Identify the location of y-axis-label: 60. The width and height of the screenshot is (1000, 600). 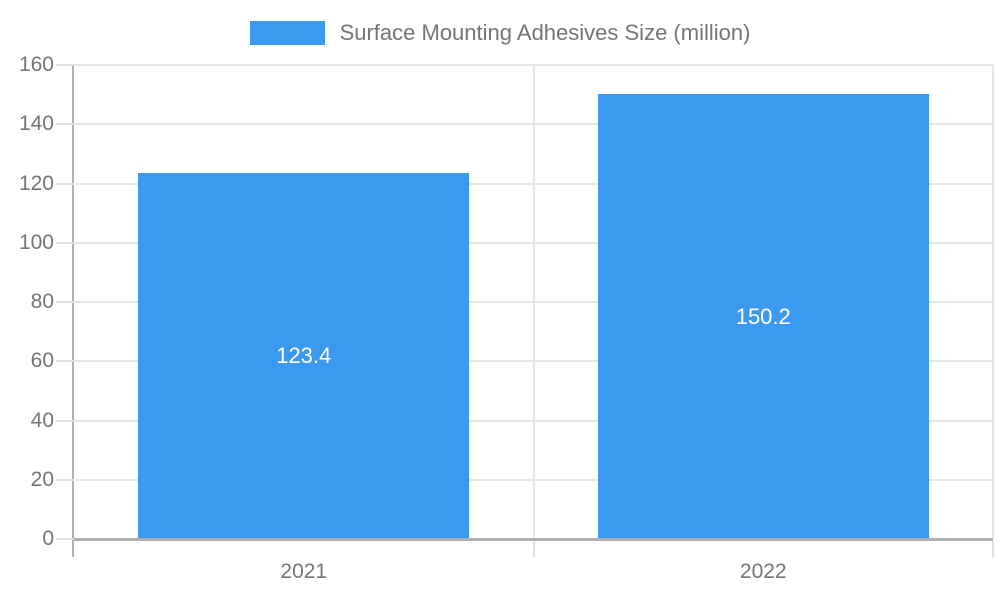
(42, 361).